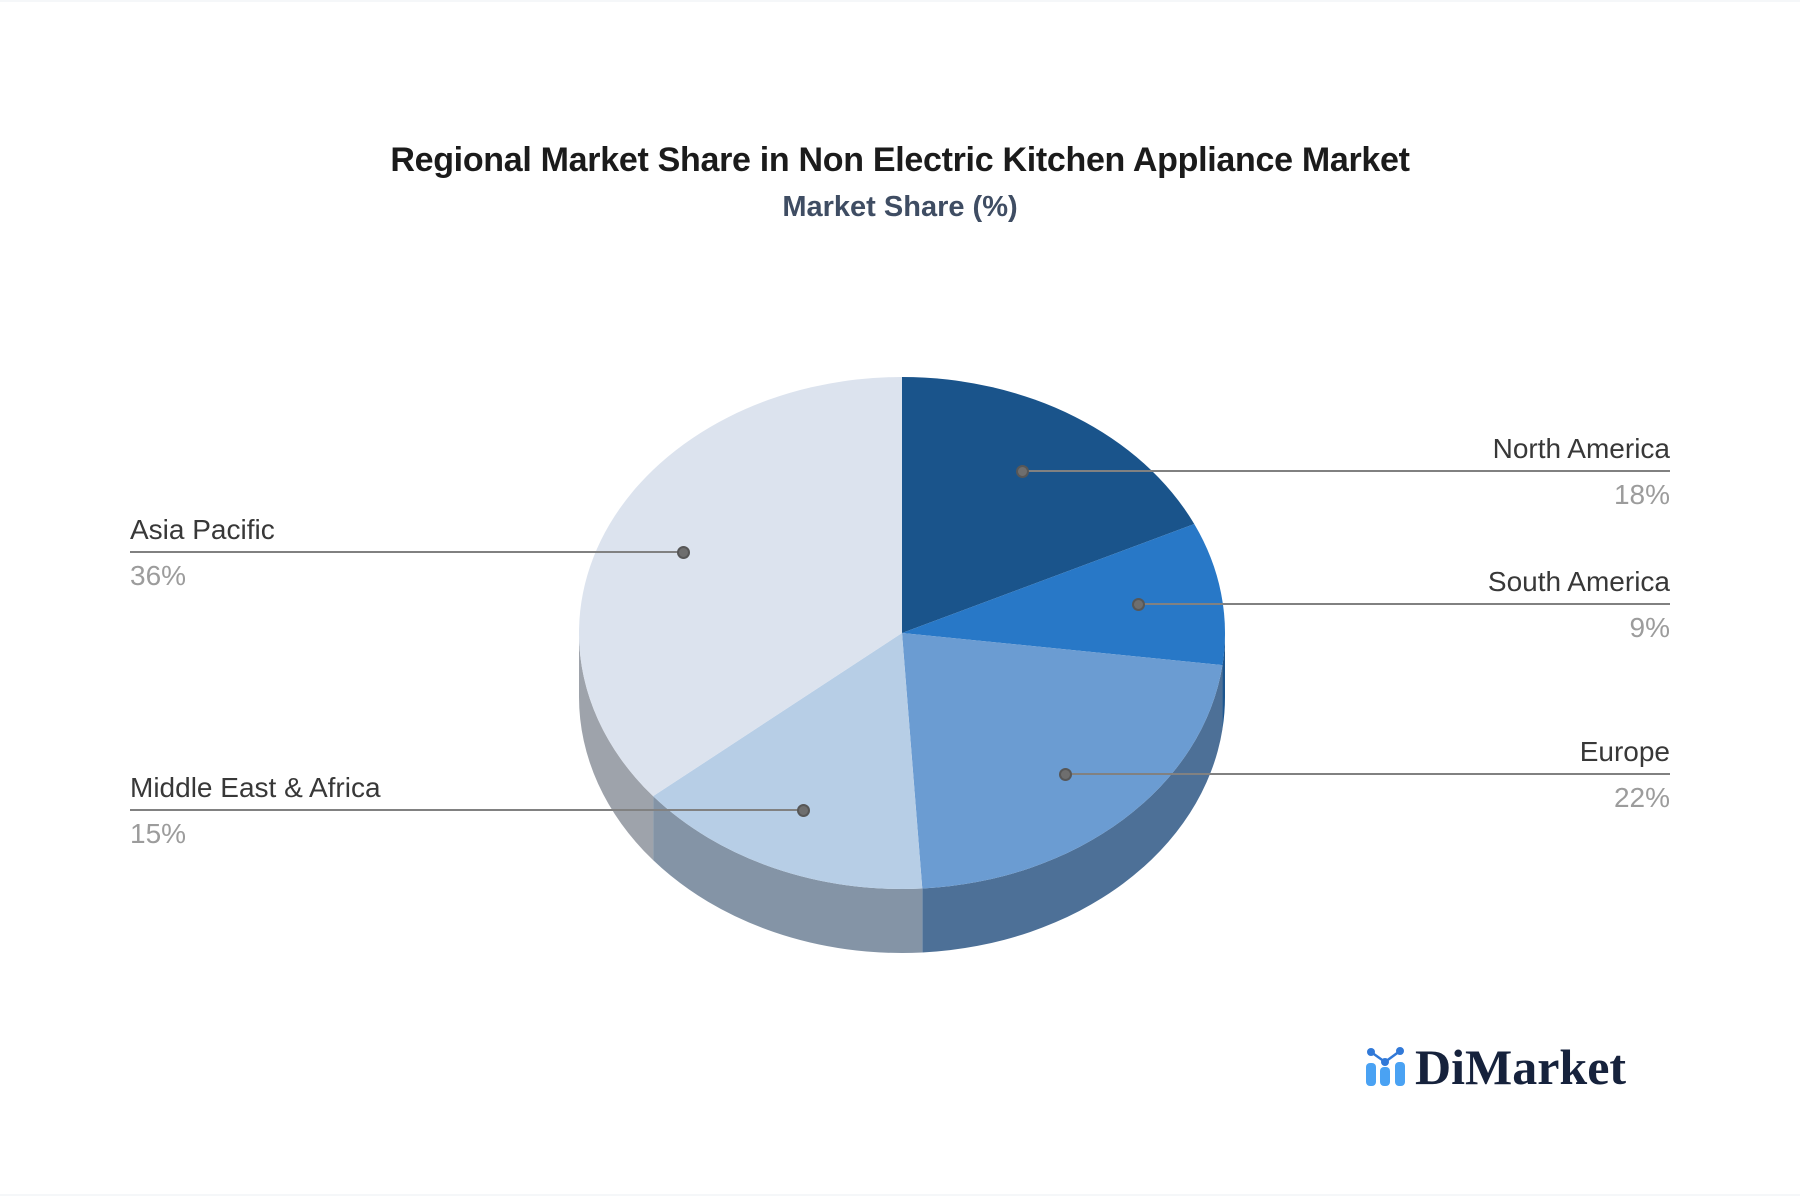 The height and width of the screenshot is (1196, 1800). What do you see at coordinates (1641, 494) in the screenshot?
I see `slice-value-north-america: 18%` at bounding box center [1641, 494].